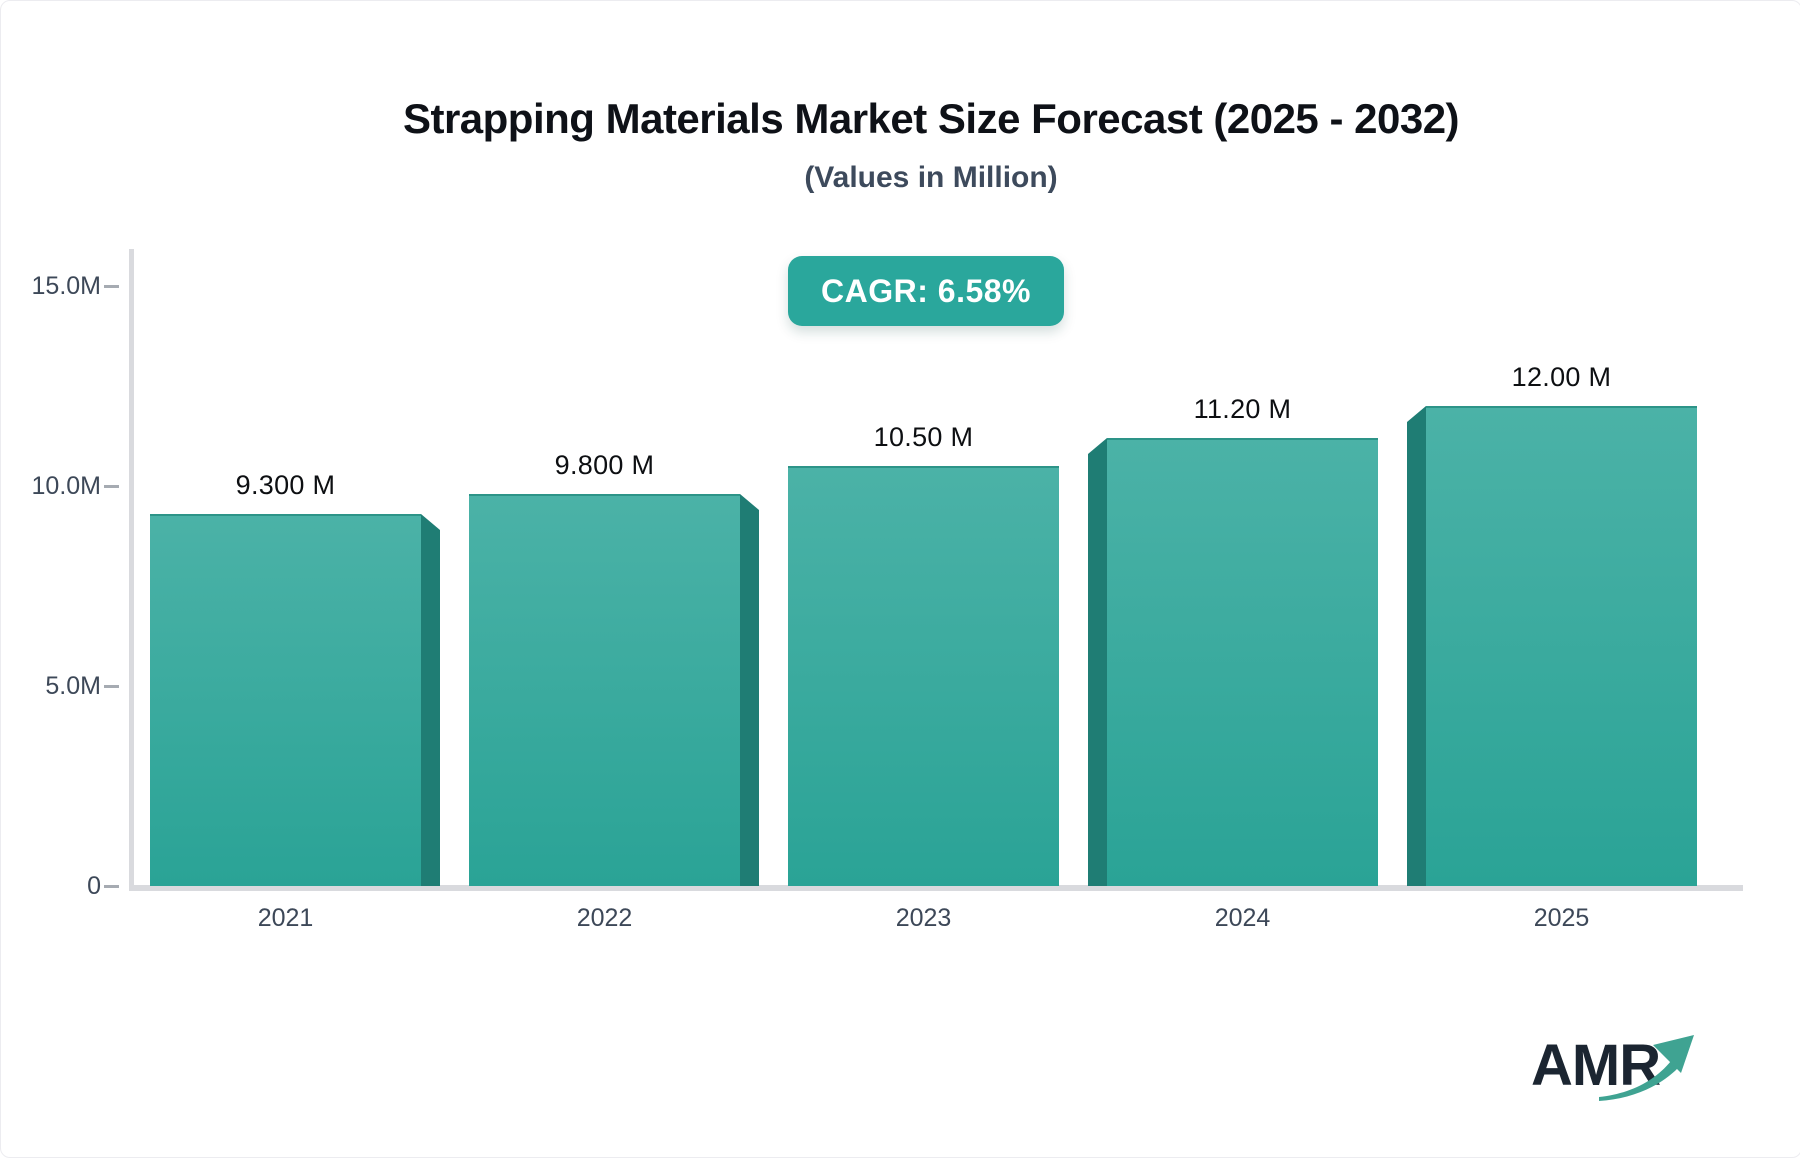 The image size is (1800, 1158). What do you see at coordinates (285, 918) in the screenshot?
I see `x-axis-label: 2021` at bounding box center [285, 918].